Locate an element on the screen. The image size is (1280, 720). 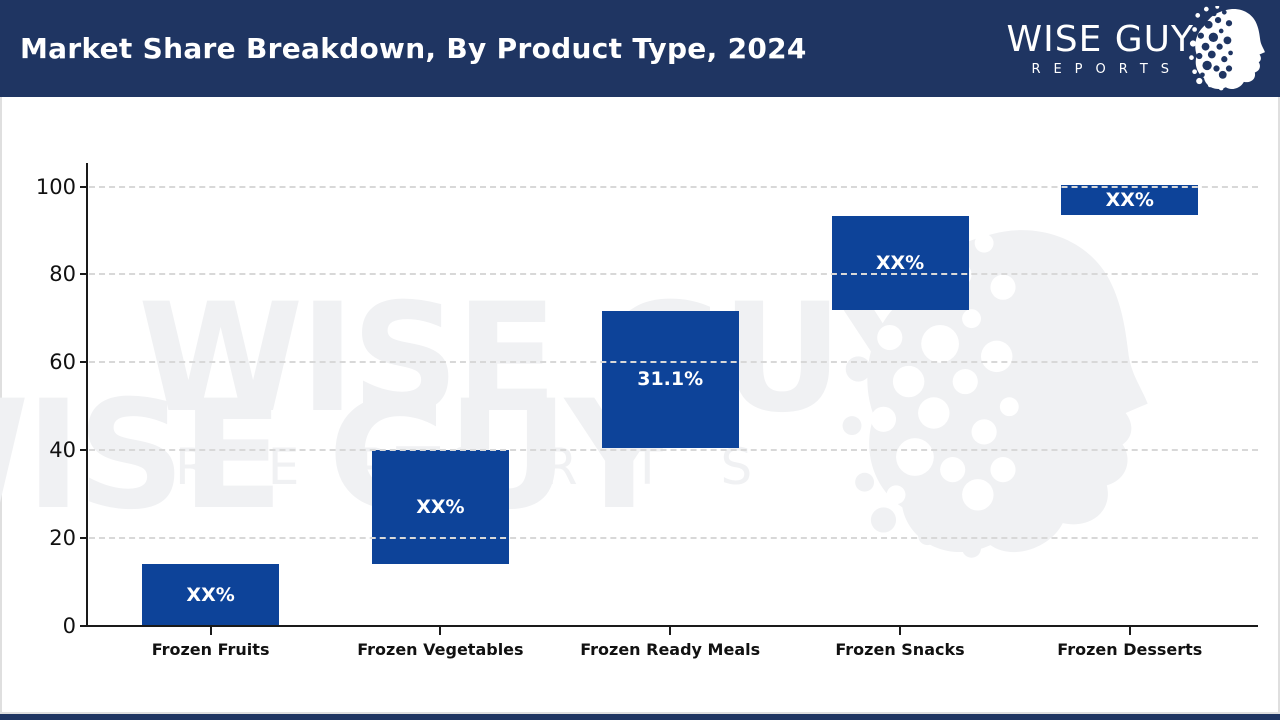
x-category-label: Frozen Vegetables is located at coordinates (440, 649).